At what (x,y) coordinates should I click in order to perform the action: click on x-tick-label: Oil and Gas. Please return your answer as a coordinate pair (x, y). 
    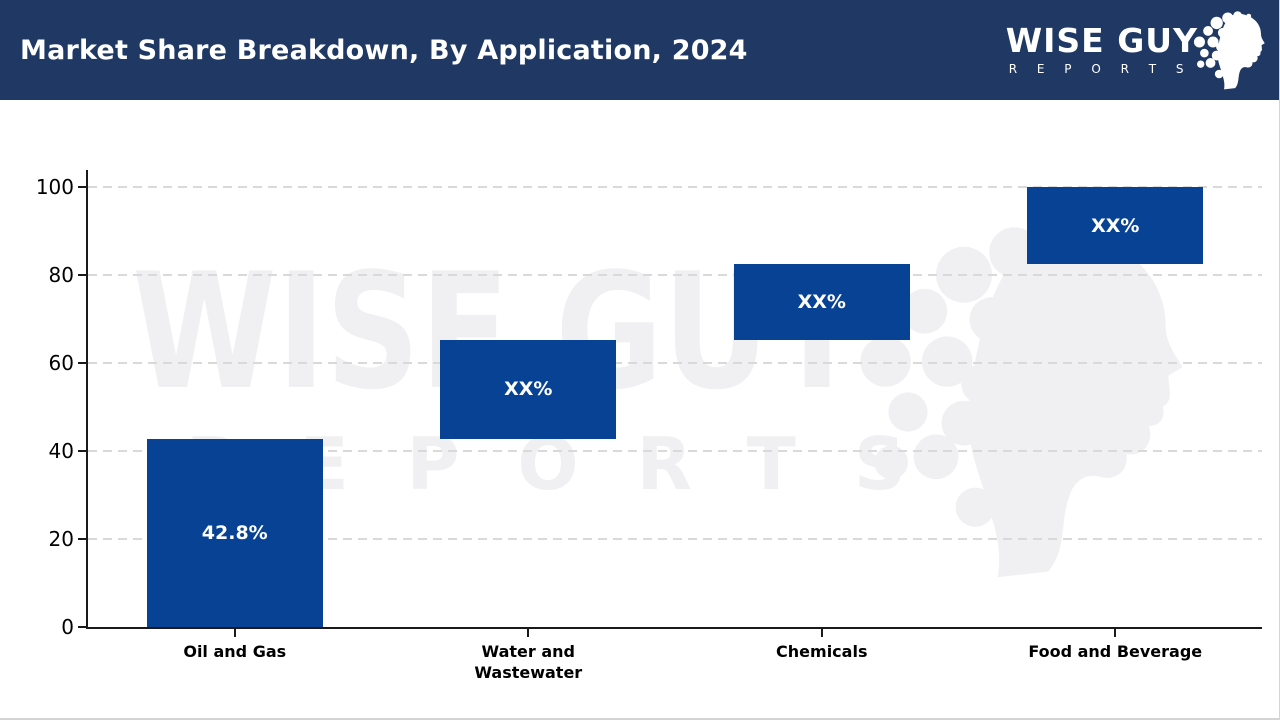
    Looking at the image, I should click on (235, 651).